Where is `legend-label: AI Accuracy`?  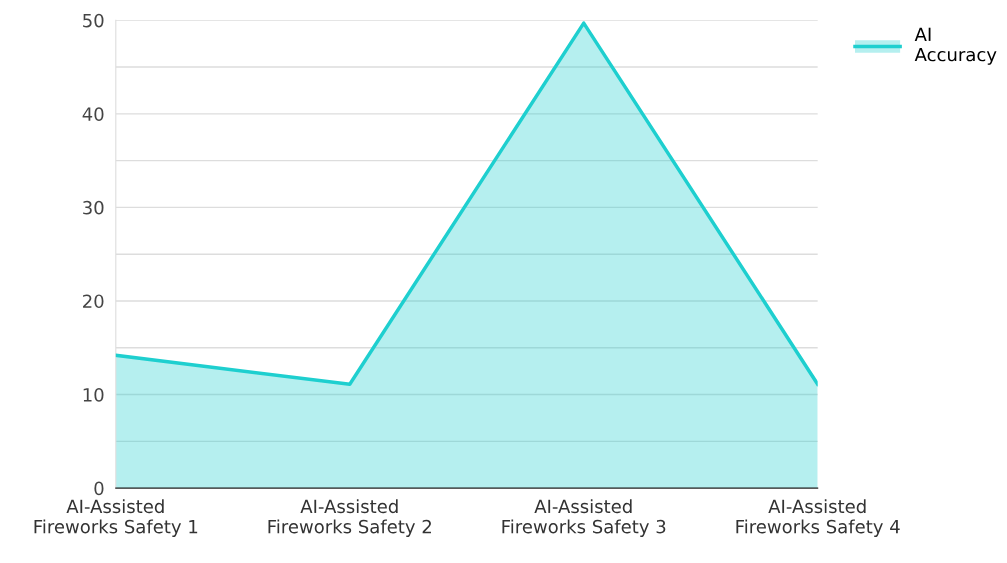
legend-label: AI Accuracy is located at coordinates (955, 46).